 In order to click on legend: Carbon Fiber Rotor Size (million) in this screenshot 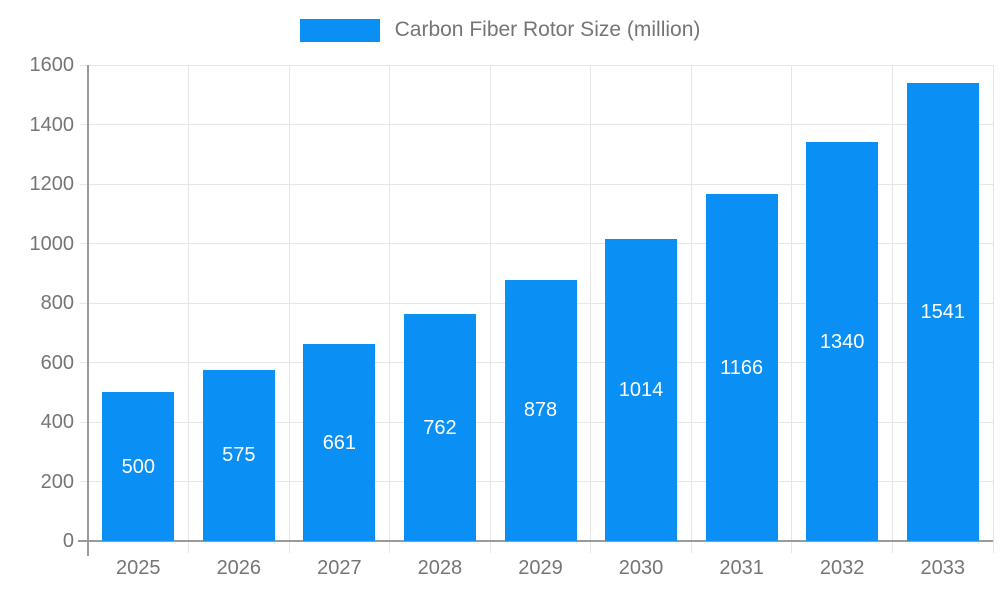, I will do `click(500, 30)`.